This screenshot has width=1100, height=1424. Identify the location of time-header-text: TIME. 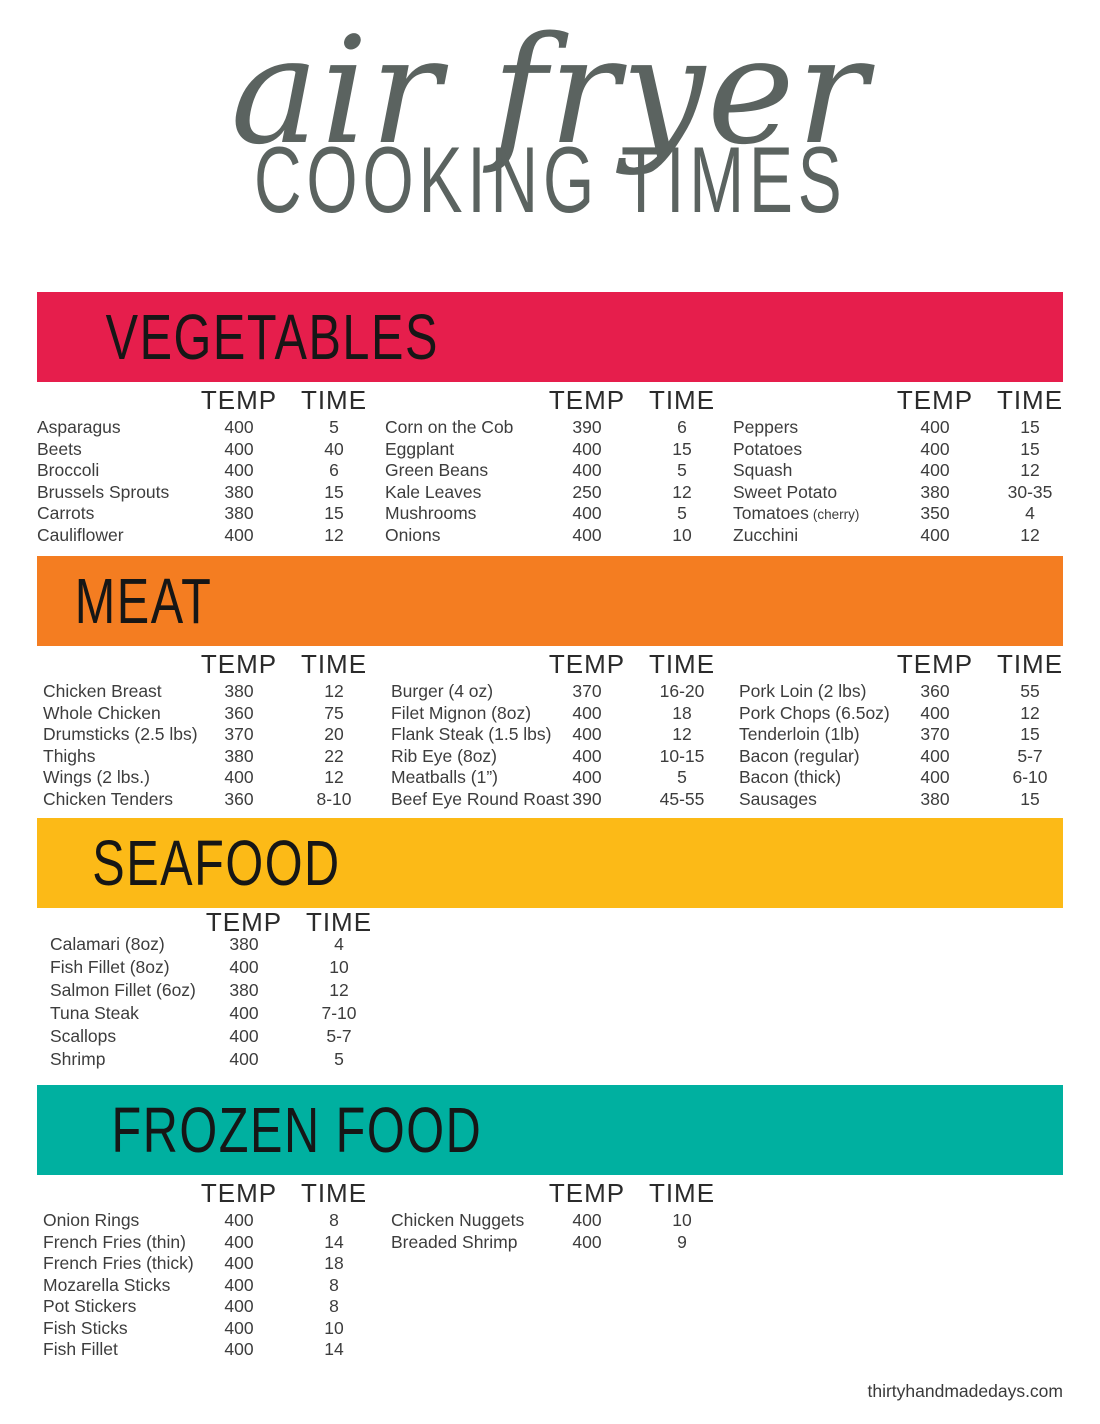
(1030, 664).